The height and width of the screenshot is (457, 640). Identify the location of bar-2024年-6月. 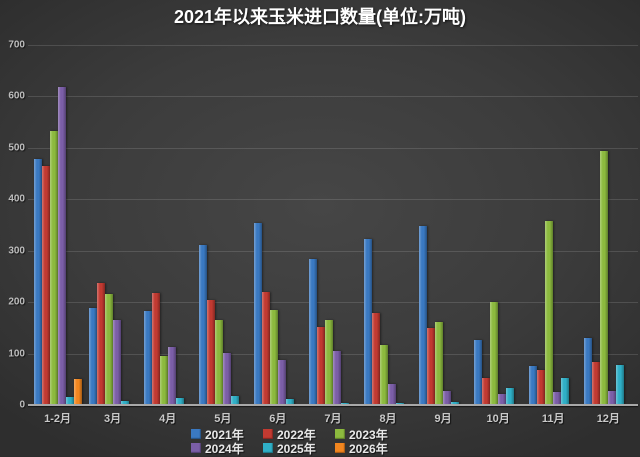
(281, 382).